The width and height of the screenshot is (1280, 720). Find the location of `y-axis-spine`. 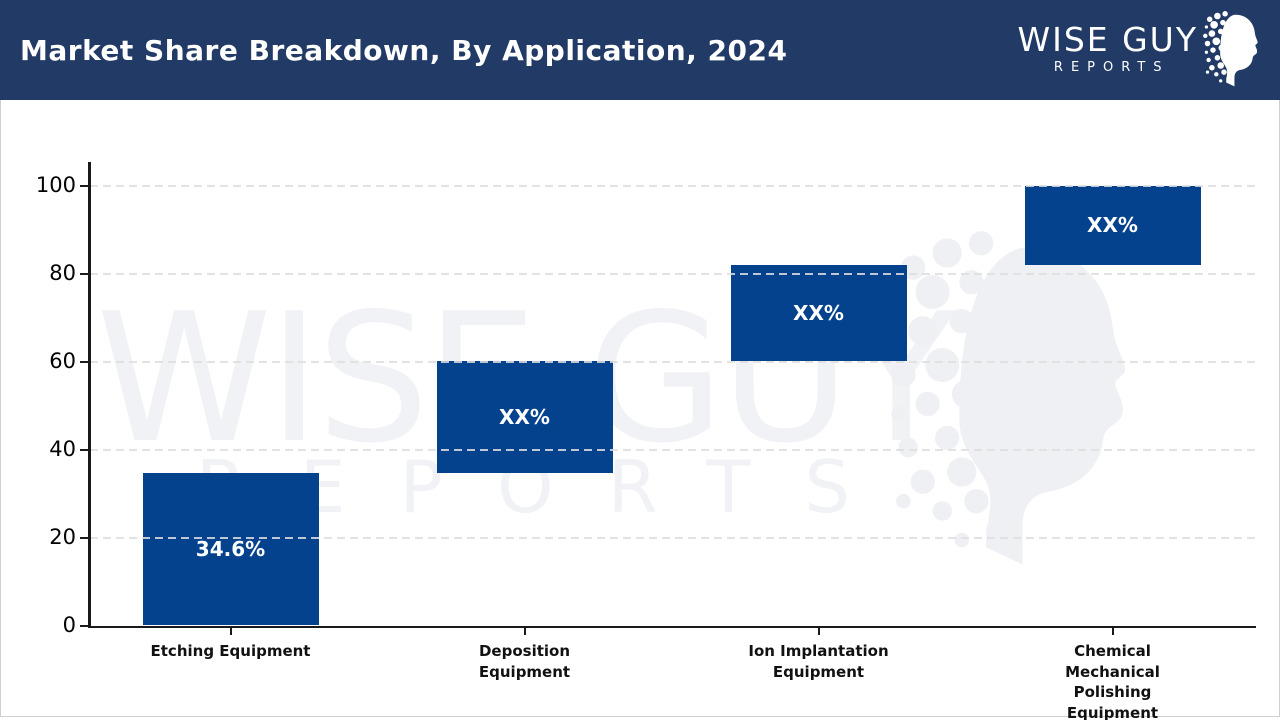

y-axis-spine is located at coordinates (89, 395).